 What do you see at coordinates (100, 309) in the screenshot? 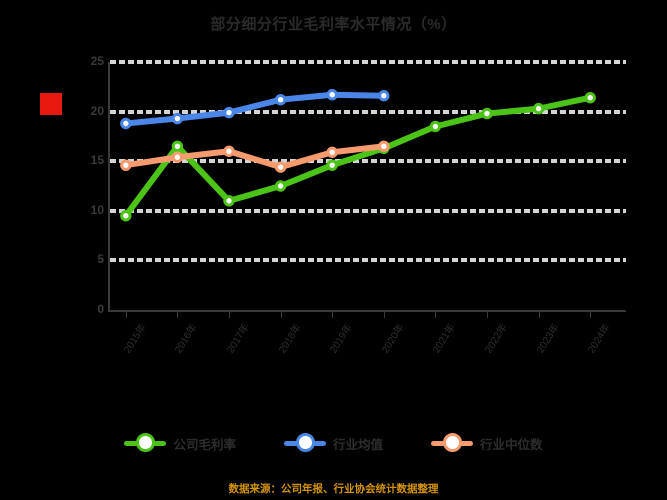
I see `y-axis-tick-label: 0` at bounding box center [100, 309].